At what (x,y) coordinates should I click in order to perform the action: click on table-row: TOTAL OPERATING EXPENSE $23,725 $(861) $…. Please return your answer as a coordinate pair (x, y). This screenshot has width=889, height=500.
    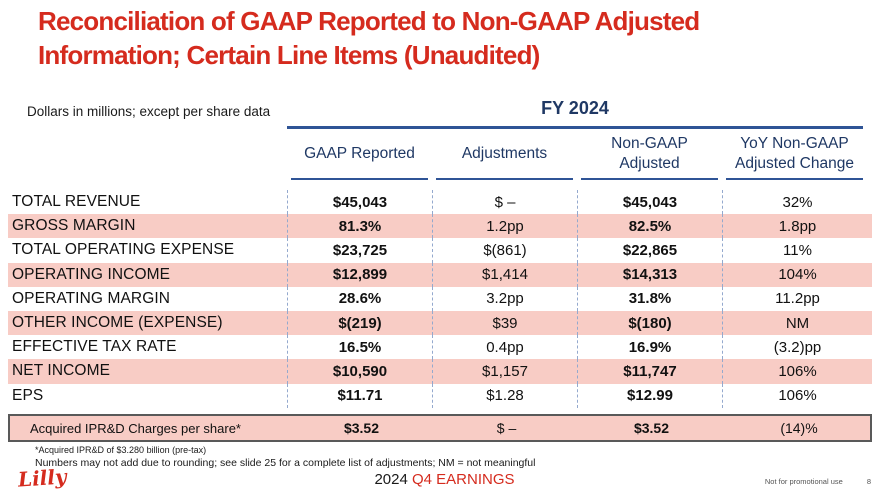
    Looking at the image, I should click on (440, 250).